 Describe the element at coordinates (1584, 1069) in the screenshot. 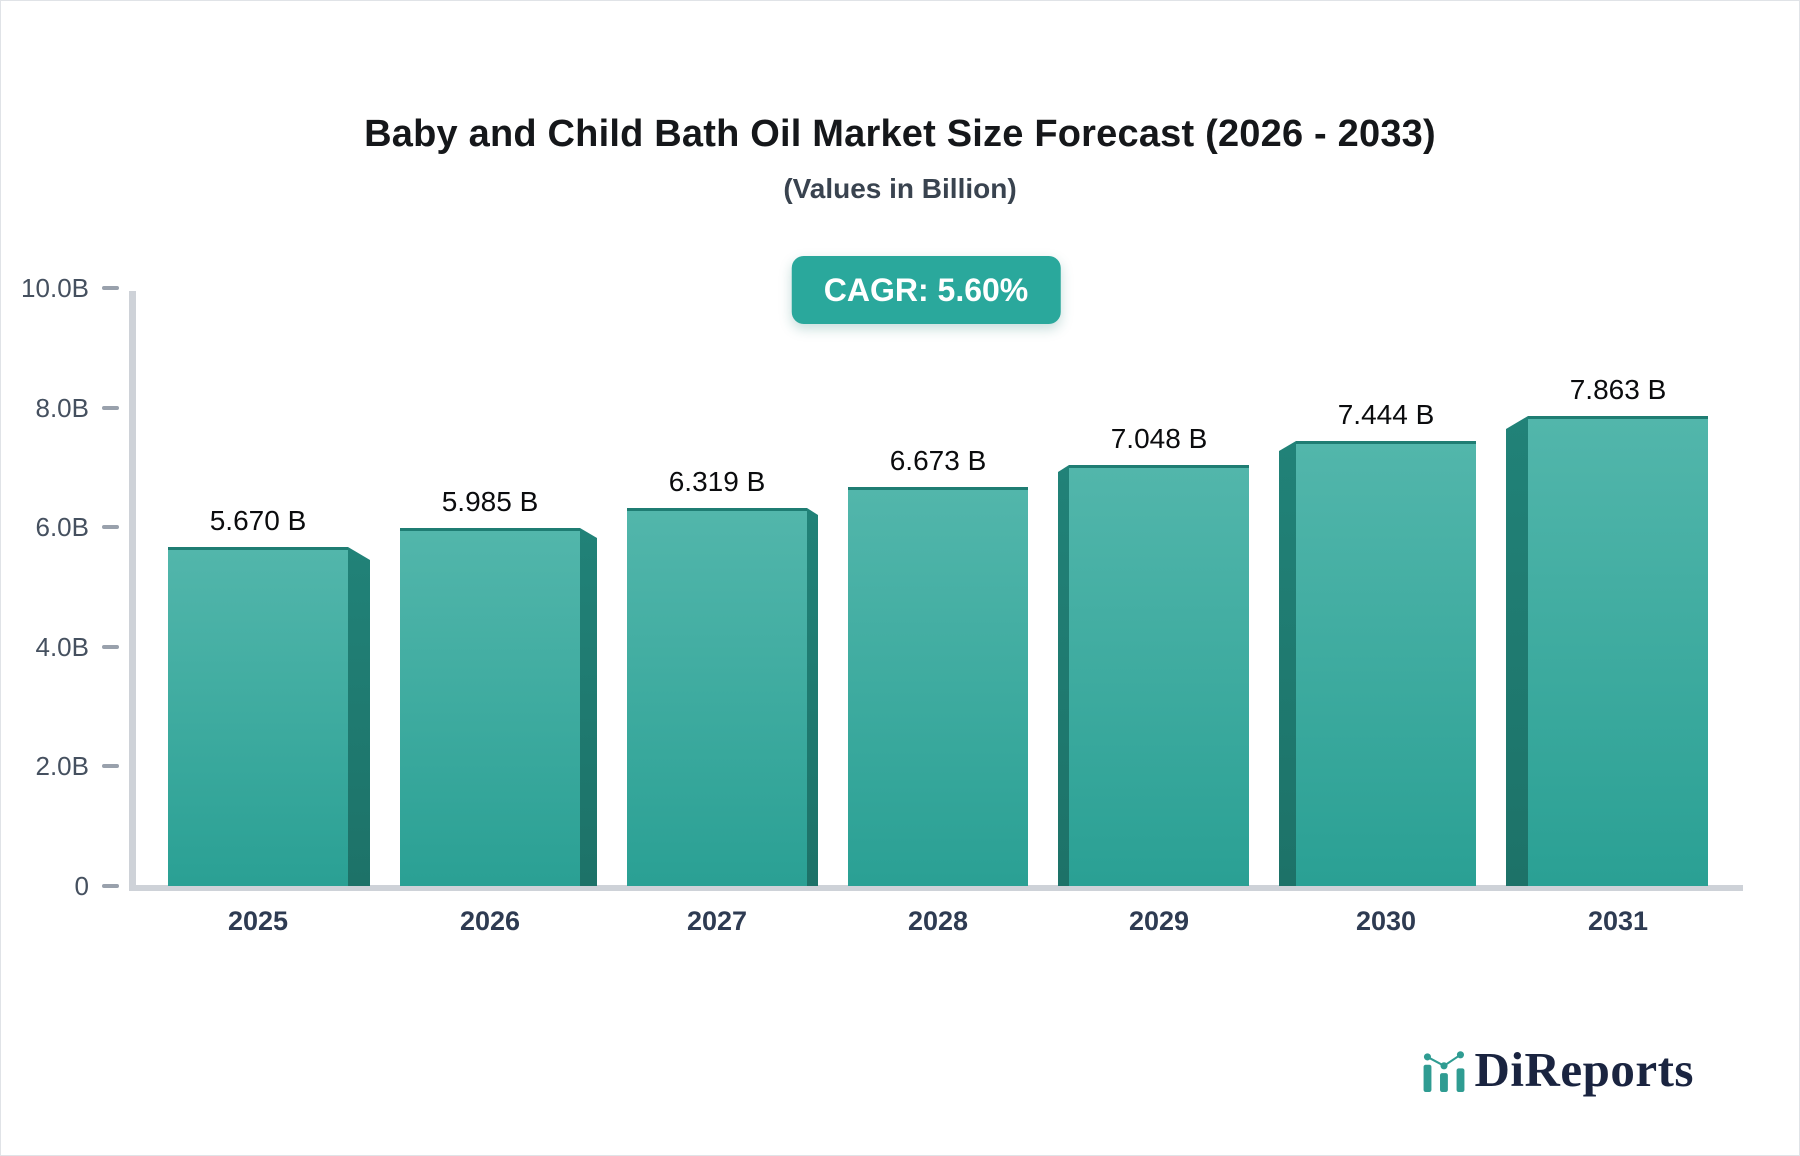

I see `brand-logo-text: DiReports` at that location.